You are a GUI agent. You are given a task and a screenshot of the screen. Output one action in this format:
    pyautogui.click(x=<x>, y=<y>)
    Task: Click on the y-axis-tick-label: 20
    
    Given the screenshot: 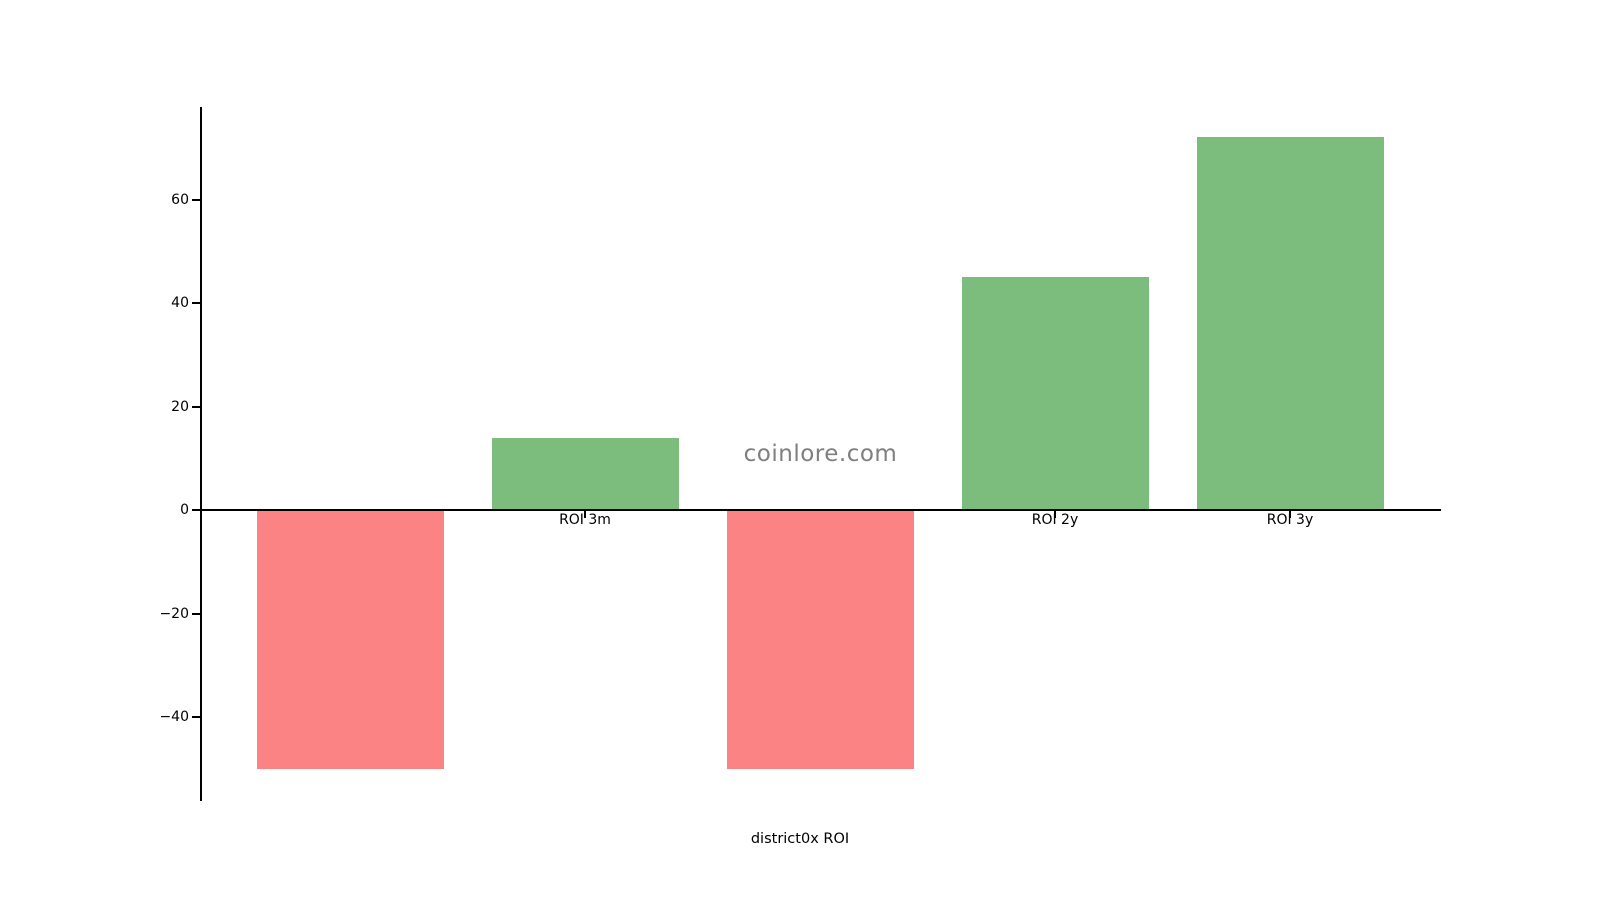 What is the action you would take?
    pyautogui.click(x=180, y=406)
    